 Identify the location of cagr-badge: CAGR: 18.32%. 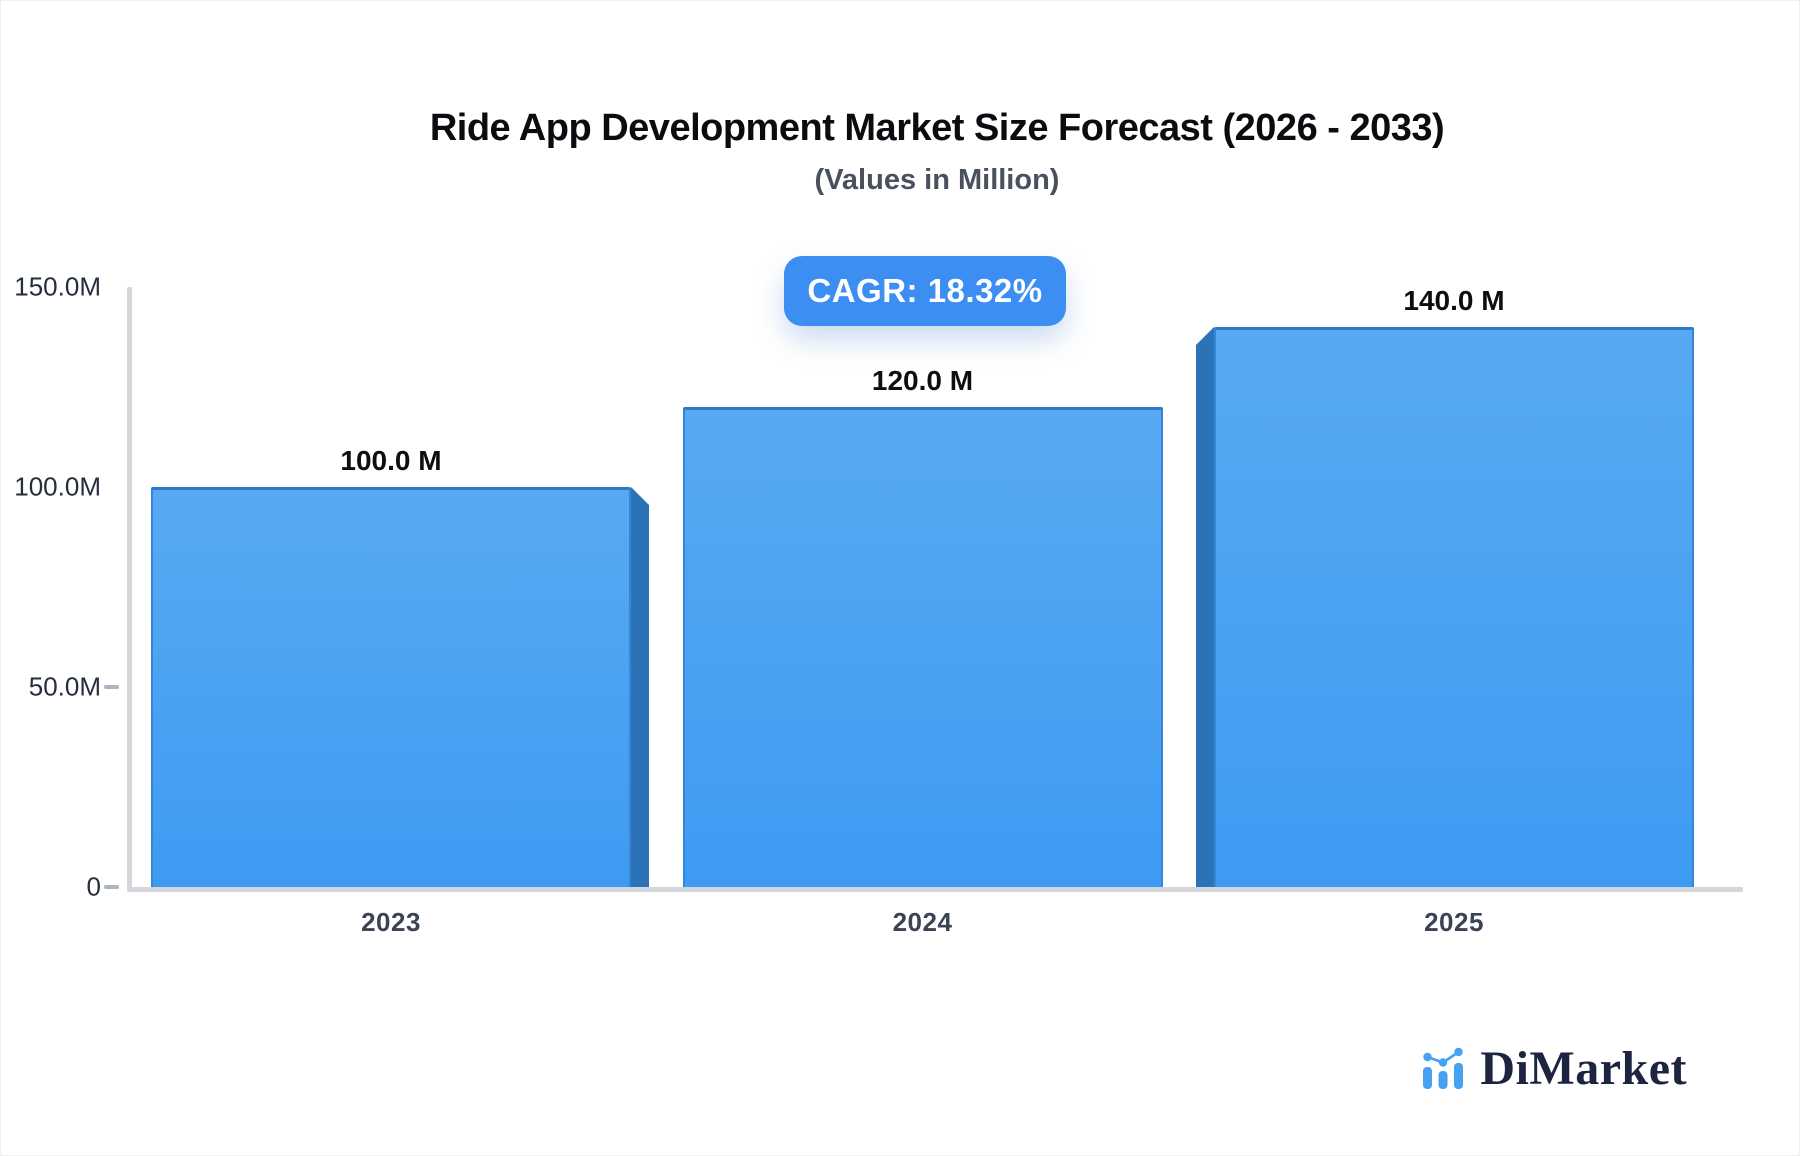
(925, 291).